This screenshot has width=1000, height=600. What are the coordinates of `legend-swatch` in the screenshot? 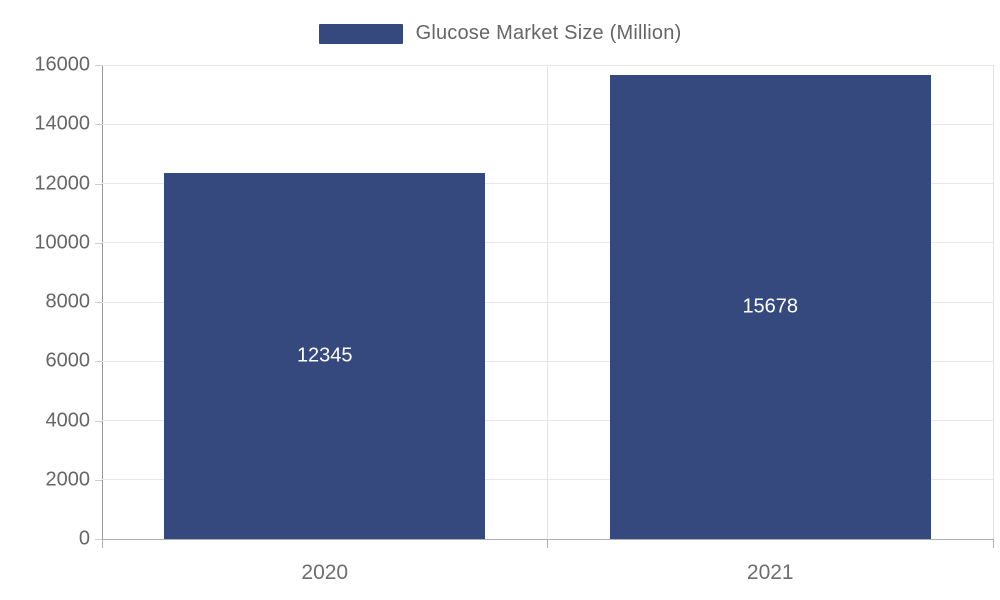 It's located at (360, 33).